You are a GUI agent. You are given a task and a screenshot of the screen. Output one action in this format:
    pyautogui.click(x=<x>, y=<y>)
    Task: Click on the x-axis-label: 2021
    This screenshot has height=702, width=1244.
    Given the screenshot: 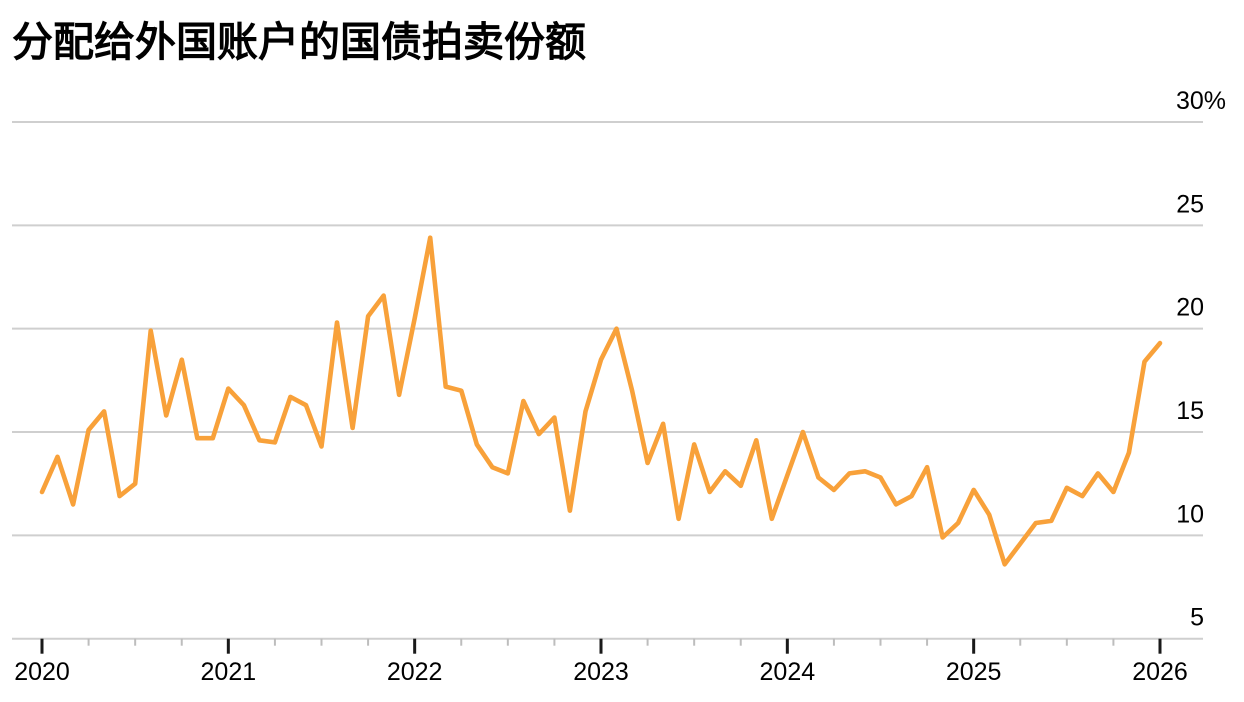 What is the action you would take?
    pyautogui.click(x=229, y=672)
    